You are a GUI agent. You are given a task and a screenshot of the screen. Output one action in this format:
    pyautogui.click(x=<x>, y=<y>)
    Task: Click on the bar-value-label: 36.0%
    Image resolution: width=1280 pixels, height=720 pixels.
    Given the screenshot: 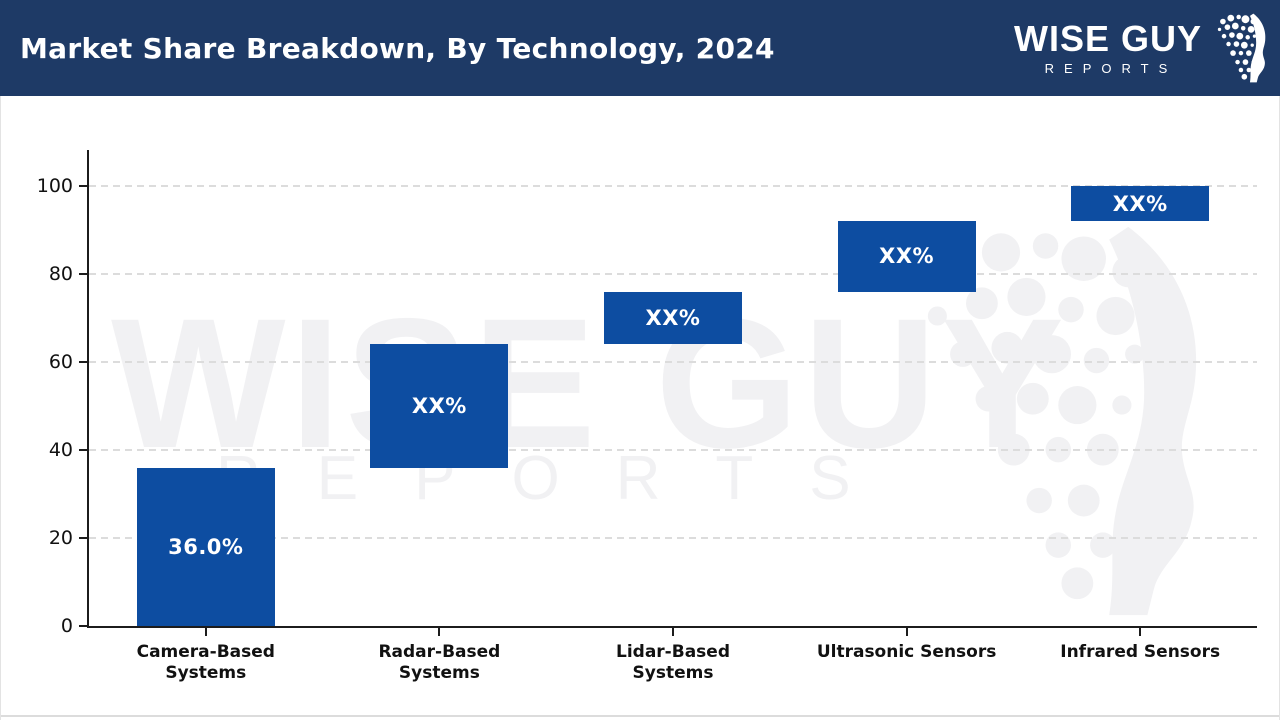 What is the action you would take?
    pyautogui.click(x=206, y=546)
    